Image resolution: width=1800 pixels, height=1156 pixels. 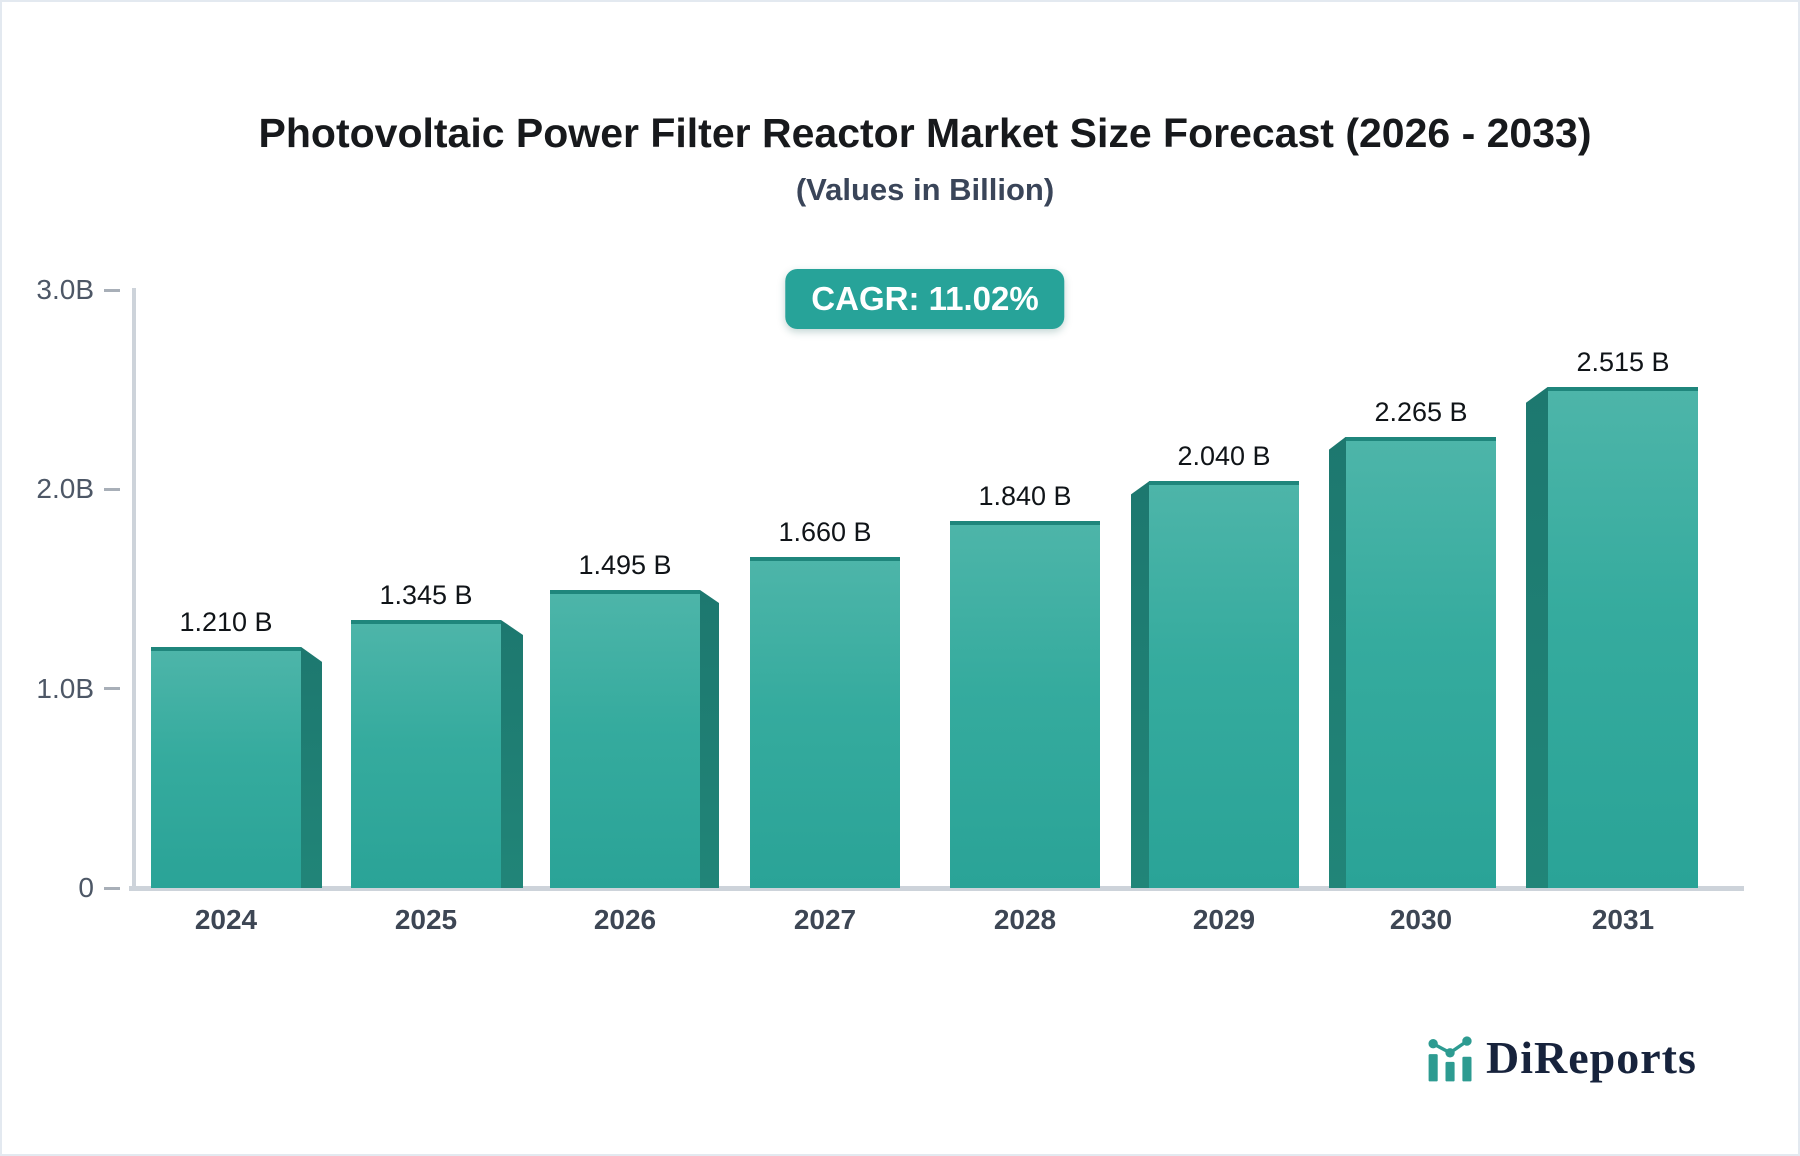 I want to click on logo: DiReports, so click(x=1561, y=1058).